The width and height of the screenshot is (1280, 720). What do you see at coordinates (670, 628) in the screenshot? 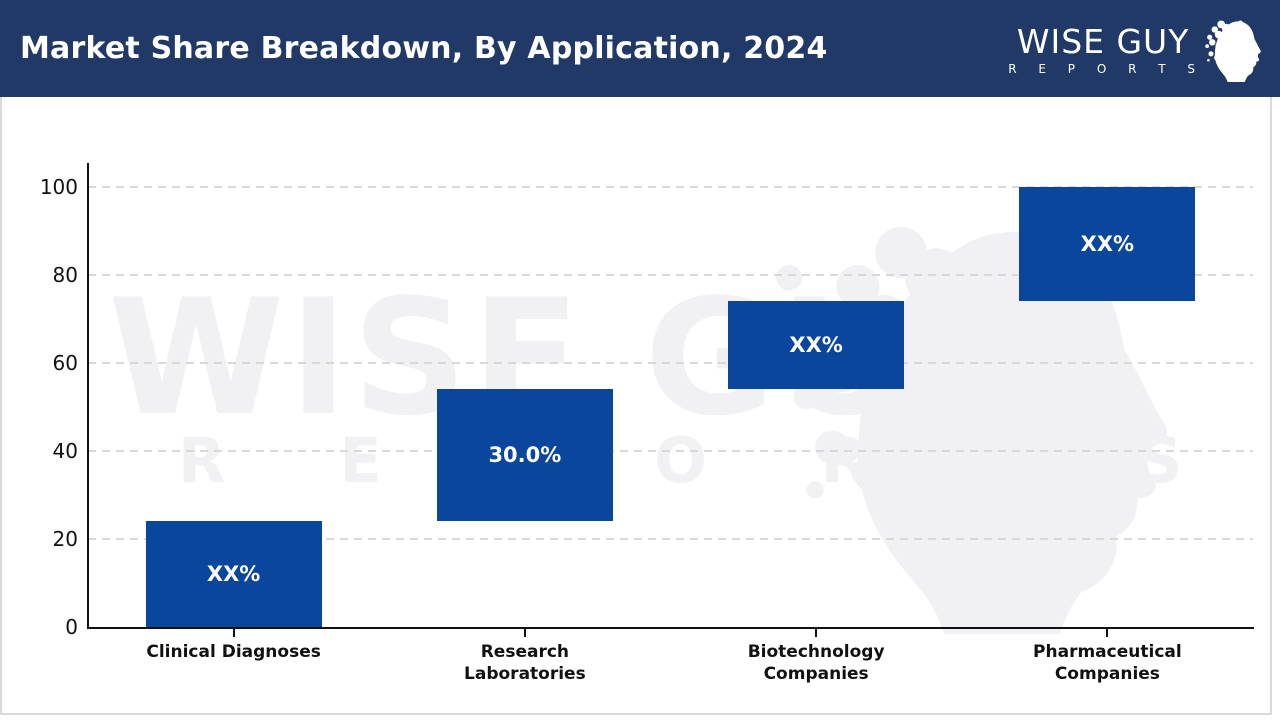
I see `x-axis-line` at bounding box center [670, 628].